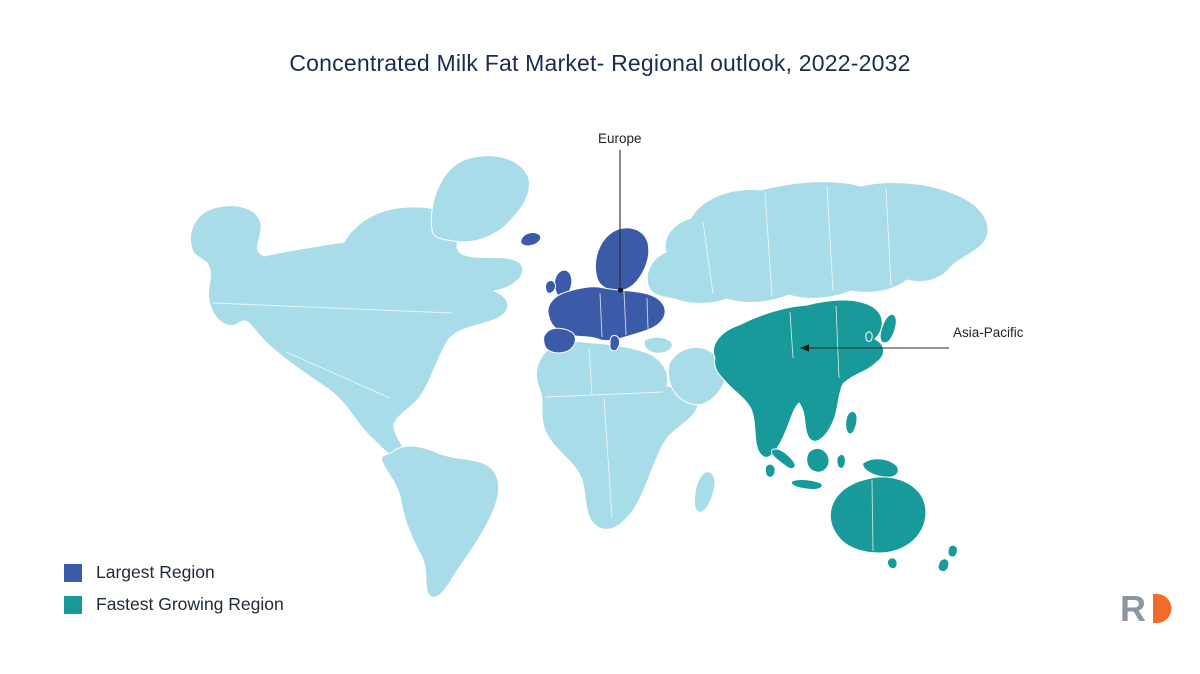 This screenshot has width=1200, height=674. What do you see at coordinates (617, 435) in the screenshot?
I see `region-africa` at bounding box center [617, 435].